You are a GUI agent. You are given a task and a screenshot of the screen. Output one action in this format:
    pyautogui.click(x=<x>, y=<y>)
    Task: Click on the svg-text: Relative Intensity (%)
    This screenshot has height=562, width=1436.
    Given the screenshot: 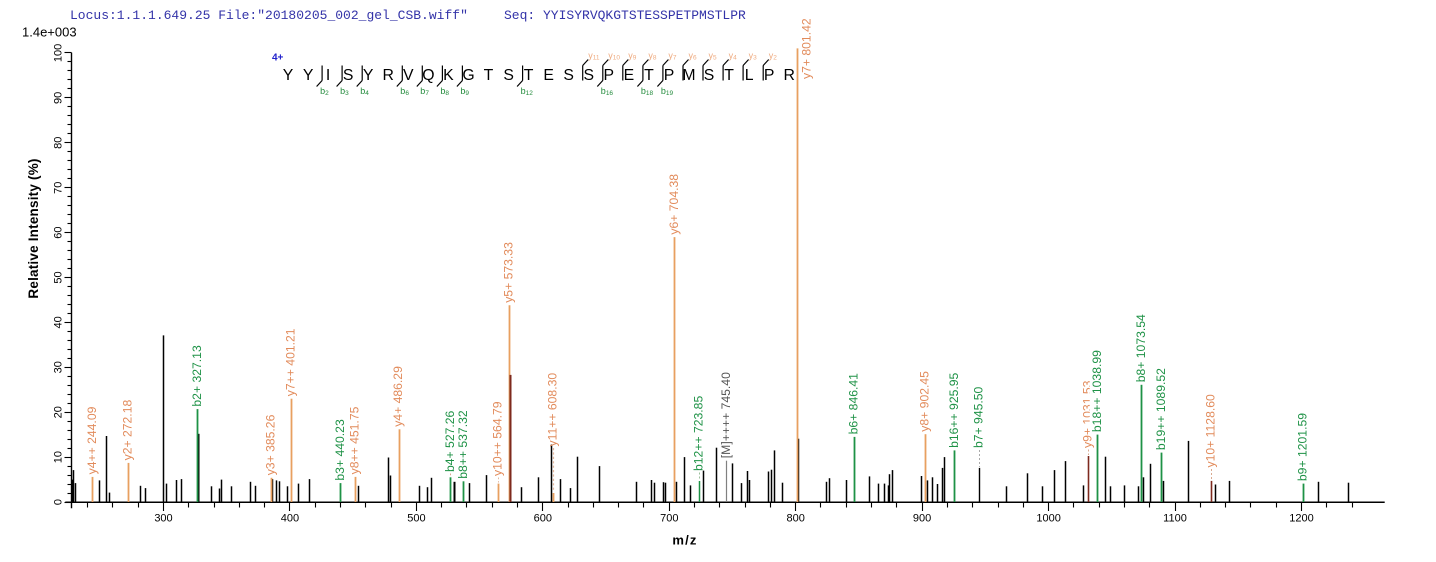 What is the action you would take?
    pyautogui.click(x=33, y=228)
    